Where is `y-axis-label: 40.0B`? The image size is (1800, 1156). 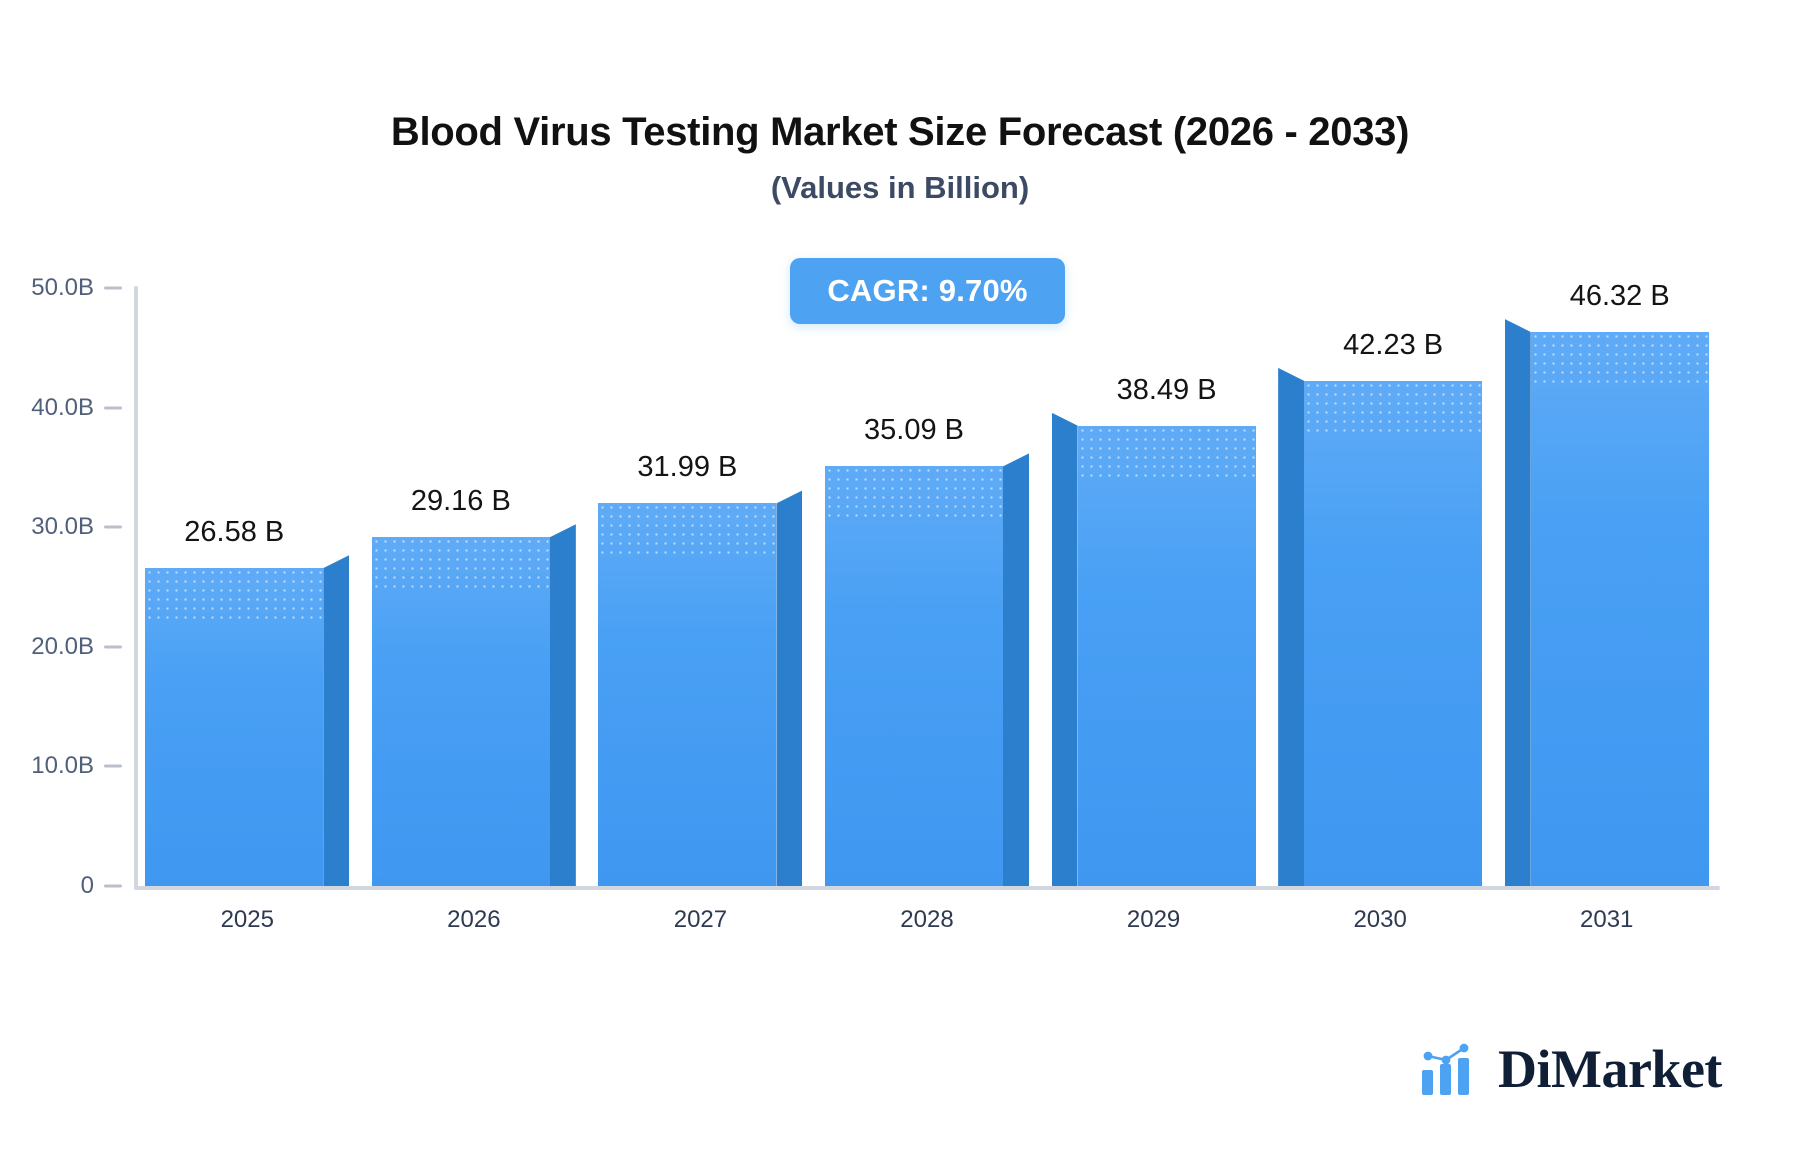 y-axis-label: 40.0B is located at coordinates (62, 407).